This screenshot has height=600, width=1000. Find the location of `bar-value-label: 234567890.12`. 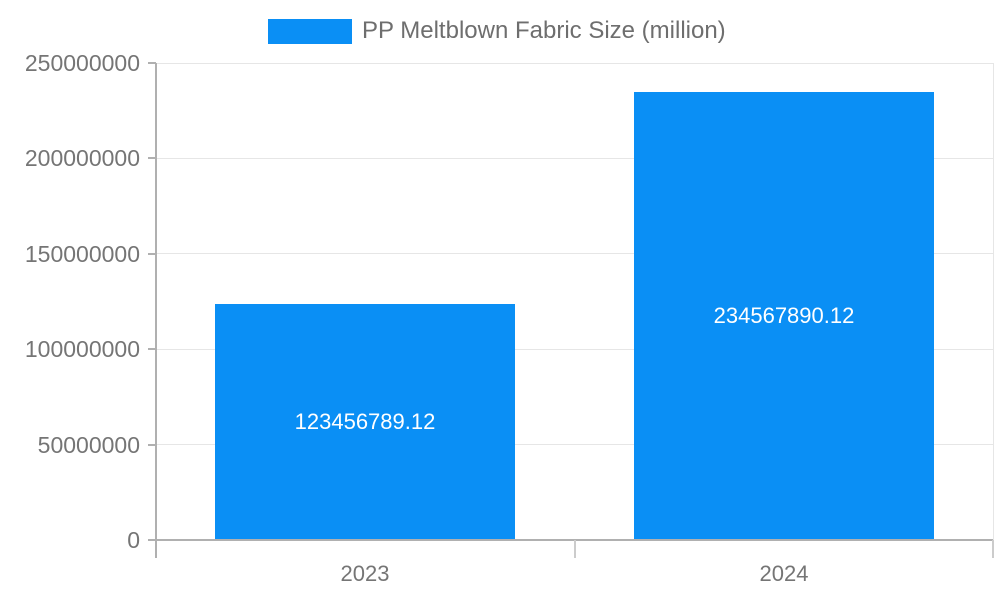

bar-value-label: 234567890.12 is located at coordinates (784, 315).